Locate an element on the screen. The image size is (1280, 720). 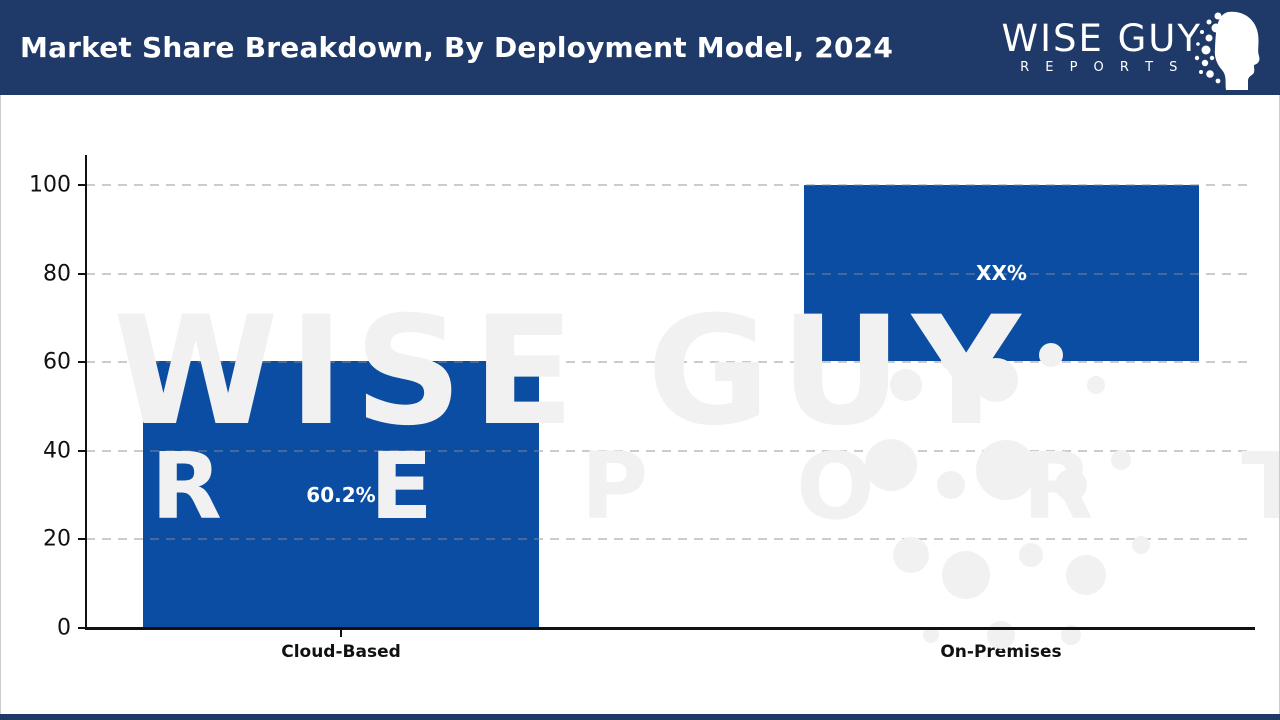
logo-text: WISE GUY R E P O R T S is located at coordinates (1101, 46).